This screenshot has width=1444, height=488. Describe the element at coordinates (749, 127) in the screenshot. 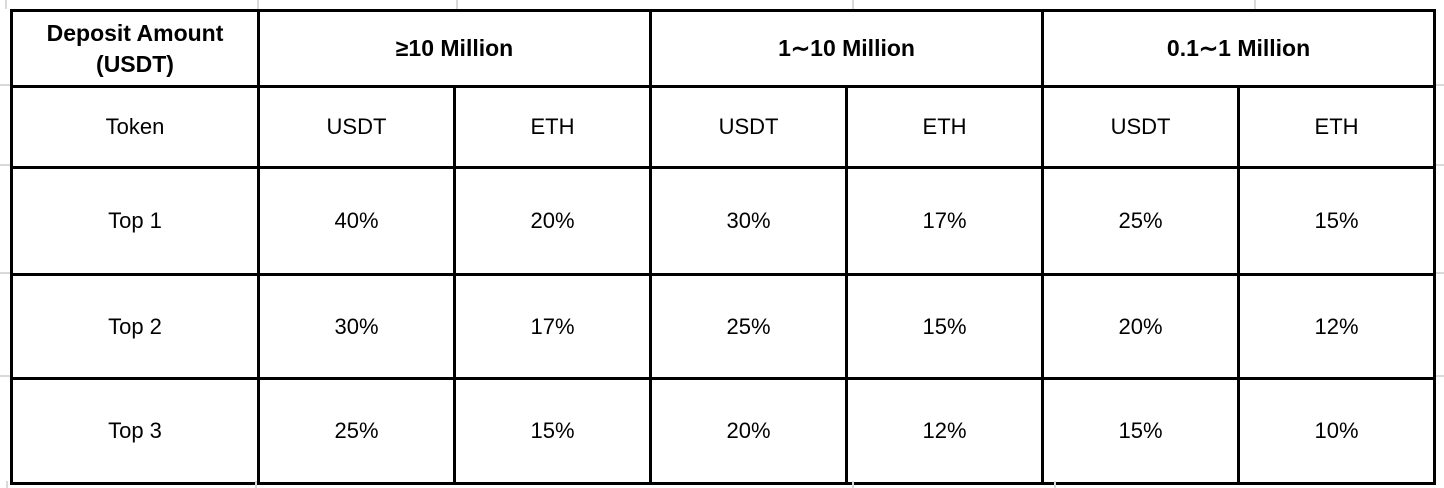

I see `subheader-cell-usdt-2: USDT` at that location.